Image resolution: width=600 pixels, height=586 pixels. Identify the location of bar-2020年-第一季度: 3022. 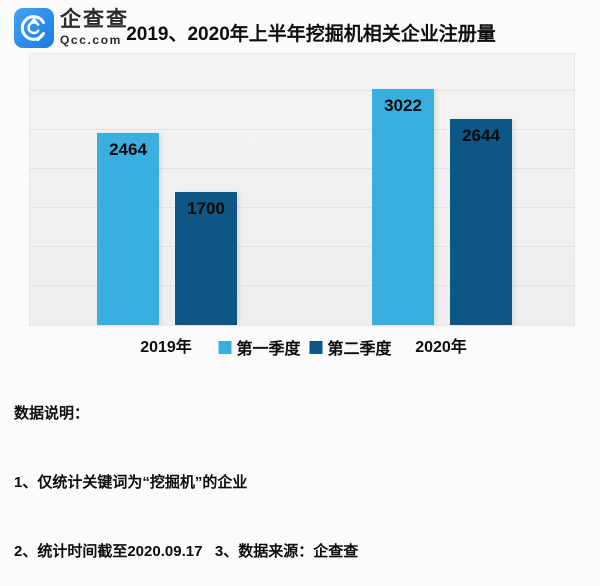
(403, 207).